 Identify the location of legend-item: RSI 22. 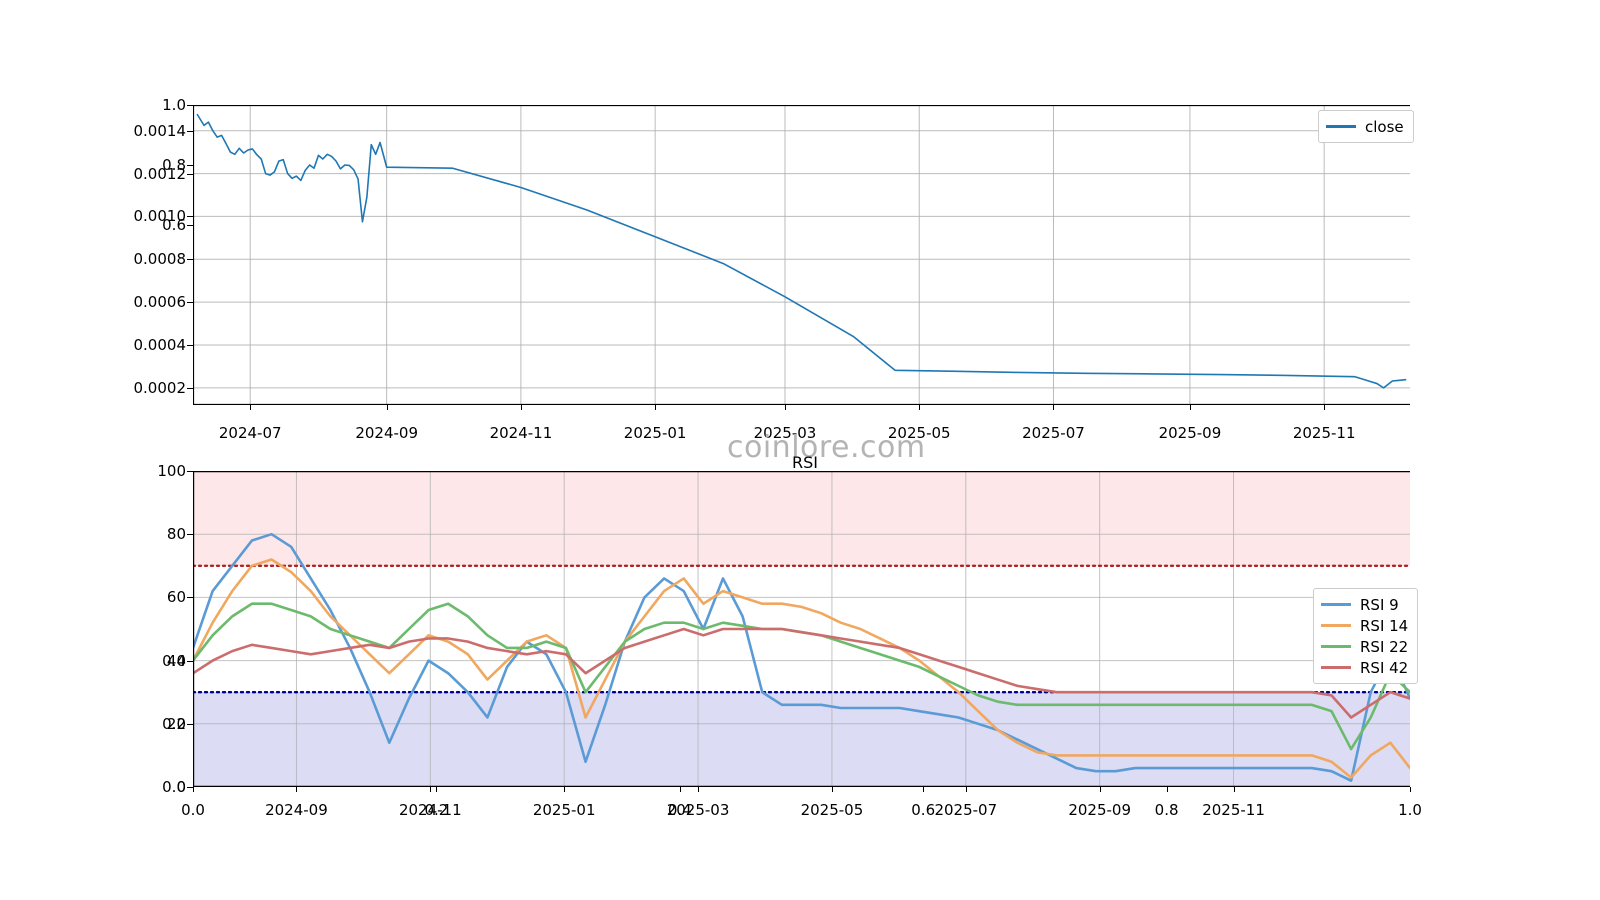
(1364, 646).